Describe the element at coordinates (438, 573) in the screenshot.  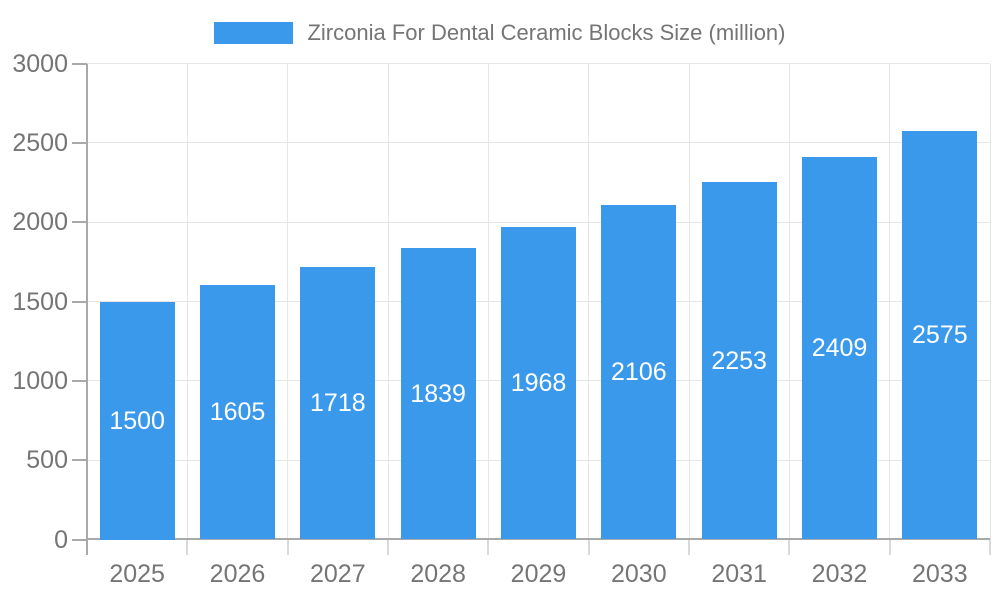
I see `x-axis-label-2028: 2028` at that location.